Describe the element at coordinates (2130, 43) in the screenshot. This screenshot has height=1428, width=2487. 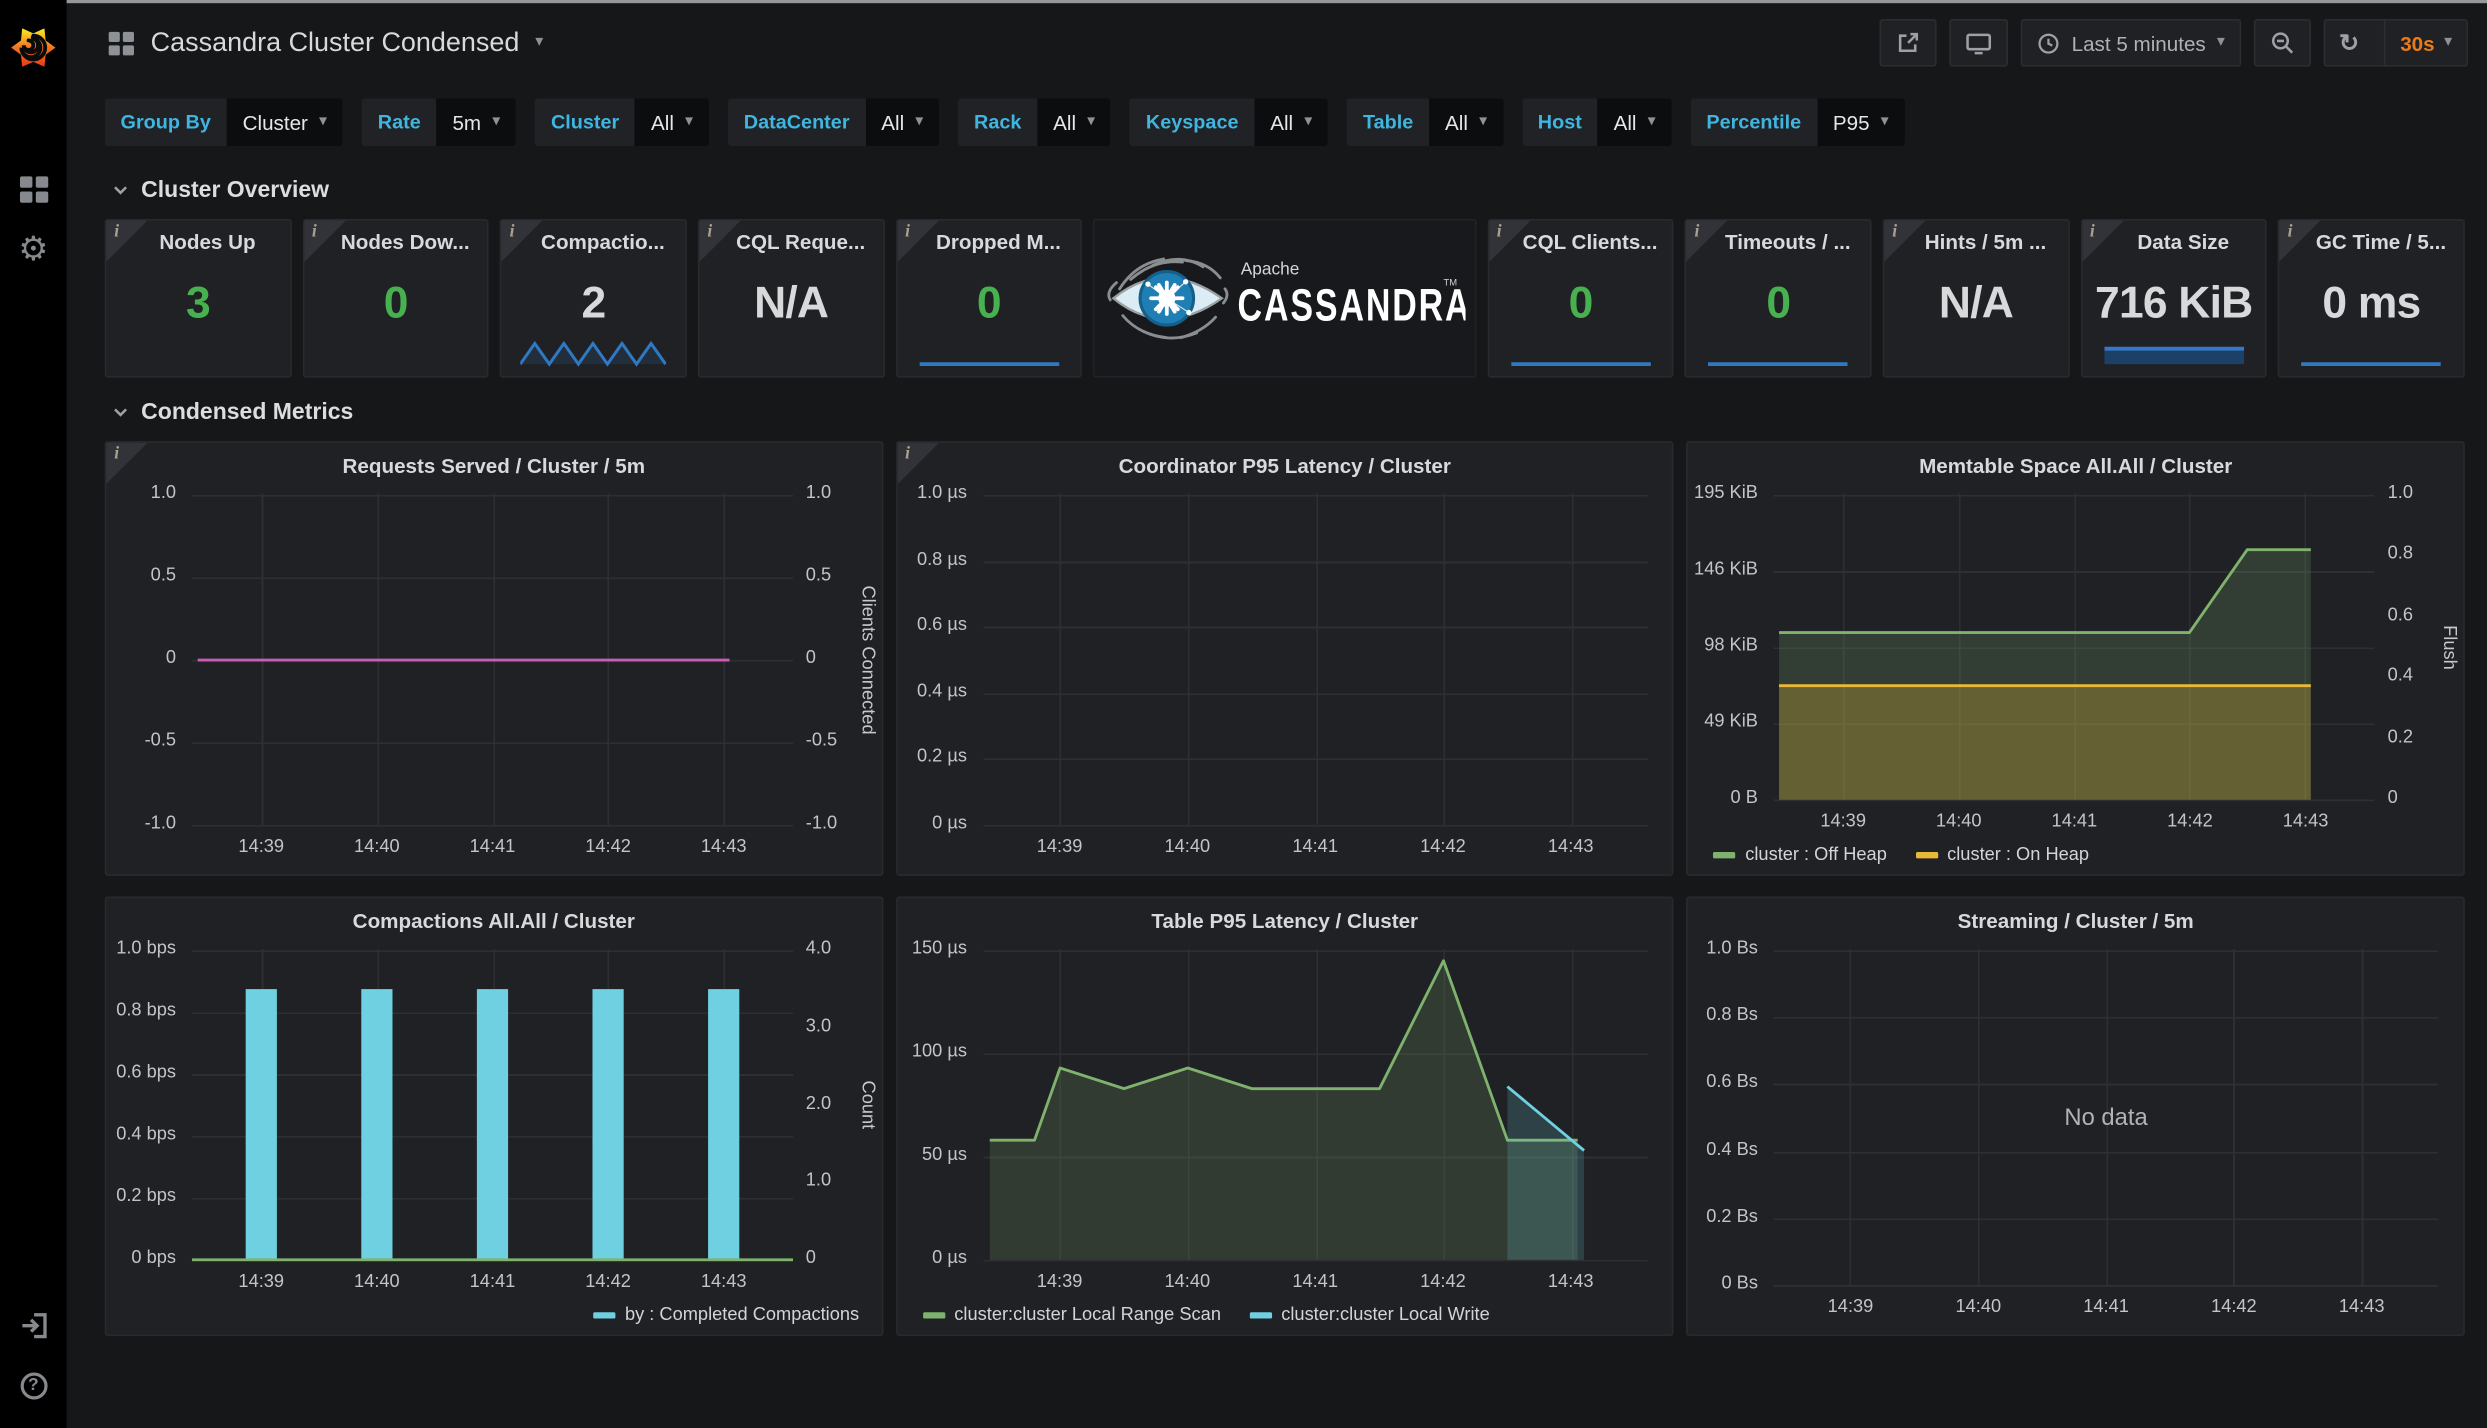
I see `time-range-picker: Last 5 minutes ▾` at that location.